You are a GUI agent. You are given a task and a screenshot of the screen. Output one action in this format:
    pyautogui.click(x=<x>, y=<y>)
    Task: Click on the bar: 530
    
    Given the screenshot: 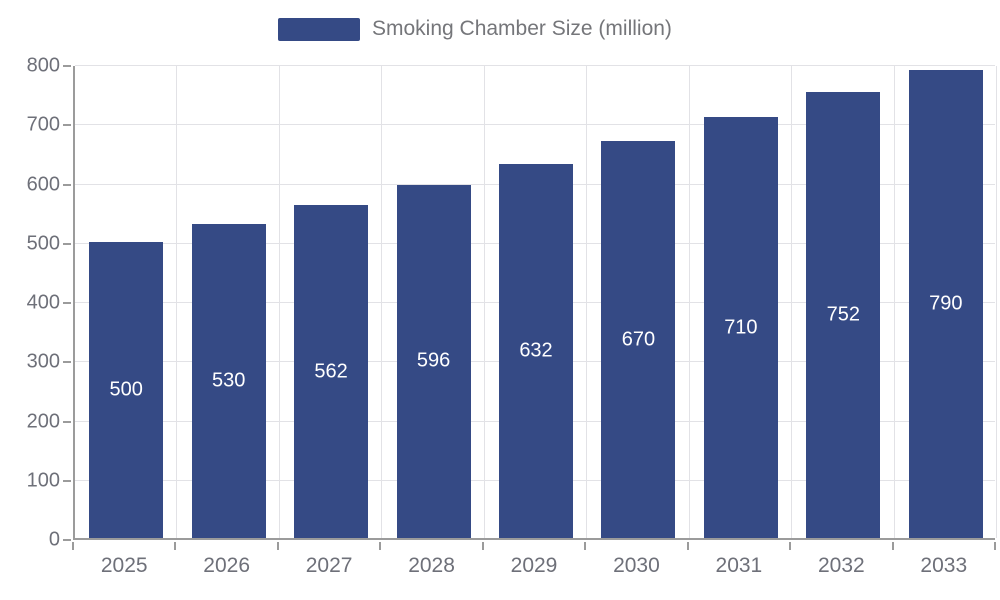 What is the action you would take?
    pyautogui.click(x=228, y=380)
    